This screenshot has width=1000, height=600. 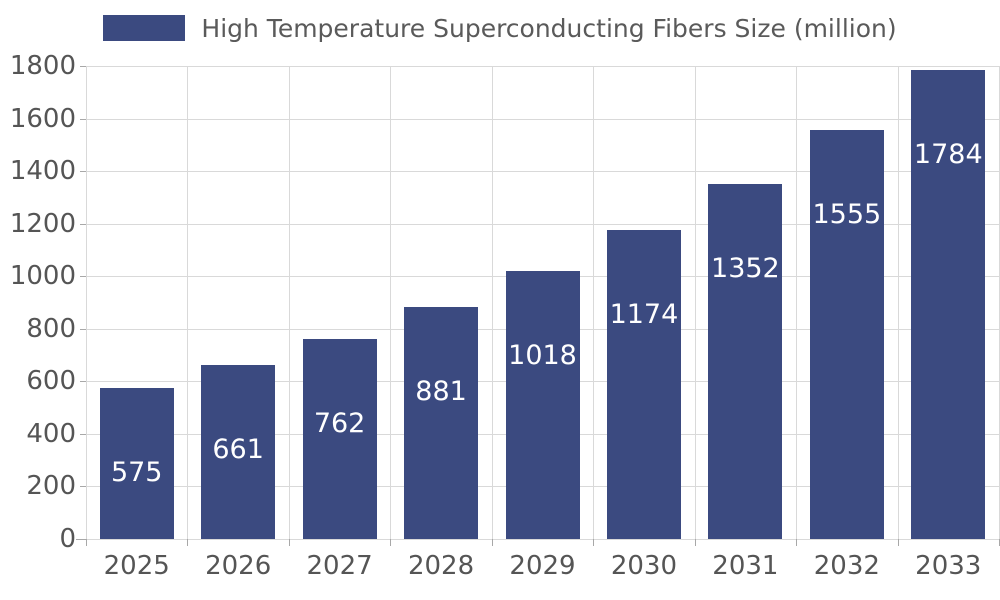 What do you see at coordinates (51, 433) in the screenshot?
I see `y-axis-tick-label: 400` at bounding box center [51, 433].